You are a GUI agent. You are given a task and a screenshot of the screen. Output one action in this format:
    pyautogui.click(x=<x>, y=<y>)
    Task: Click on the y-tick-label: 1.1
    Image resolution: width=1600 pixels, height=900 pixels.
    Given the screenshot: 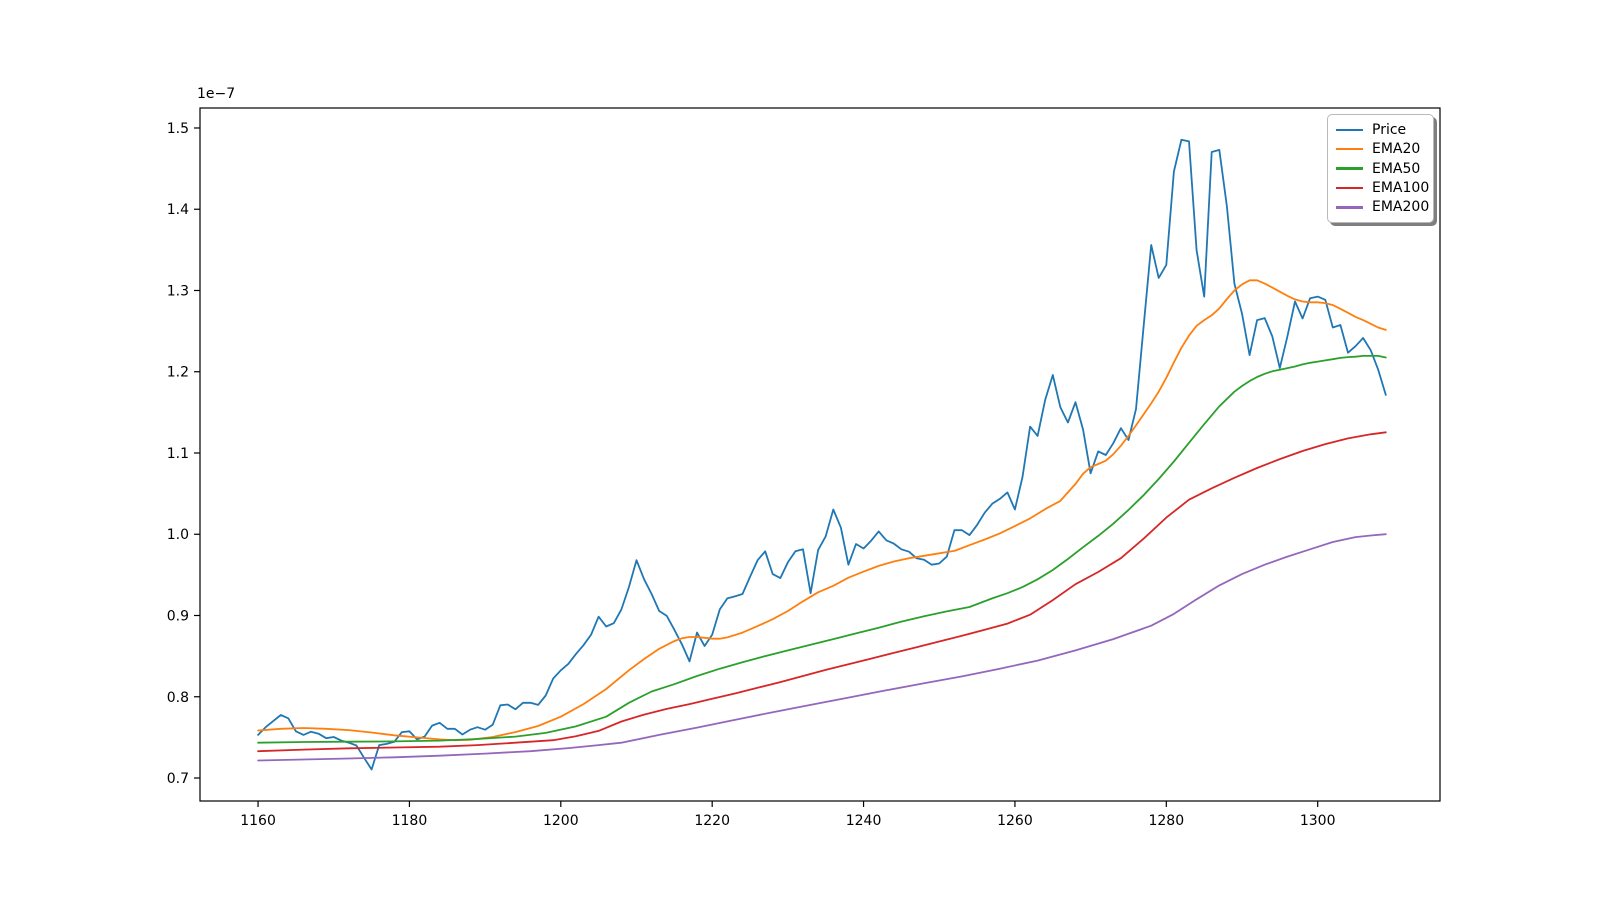 What is the action you would take?
    pyautogui.click(x=178, y=454)
    